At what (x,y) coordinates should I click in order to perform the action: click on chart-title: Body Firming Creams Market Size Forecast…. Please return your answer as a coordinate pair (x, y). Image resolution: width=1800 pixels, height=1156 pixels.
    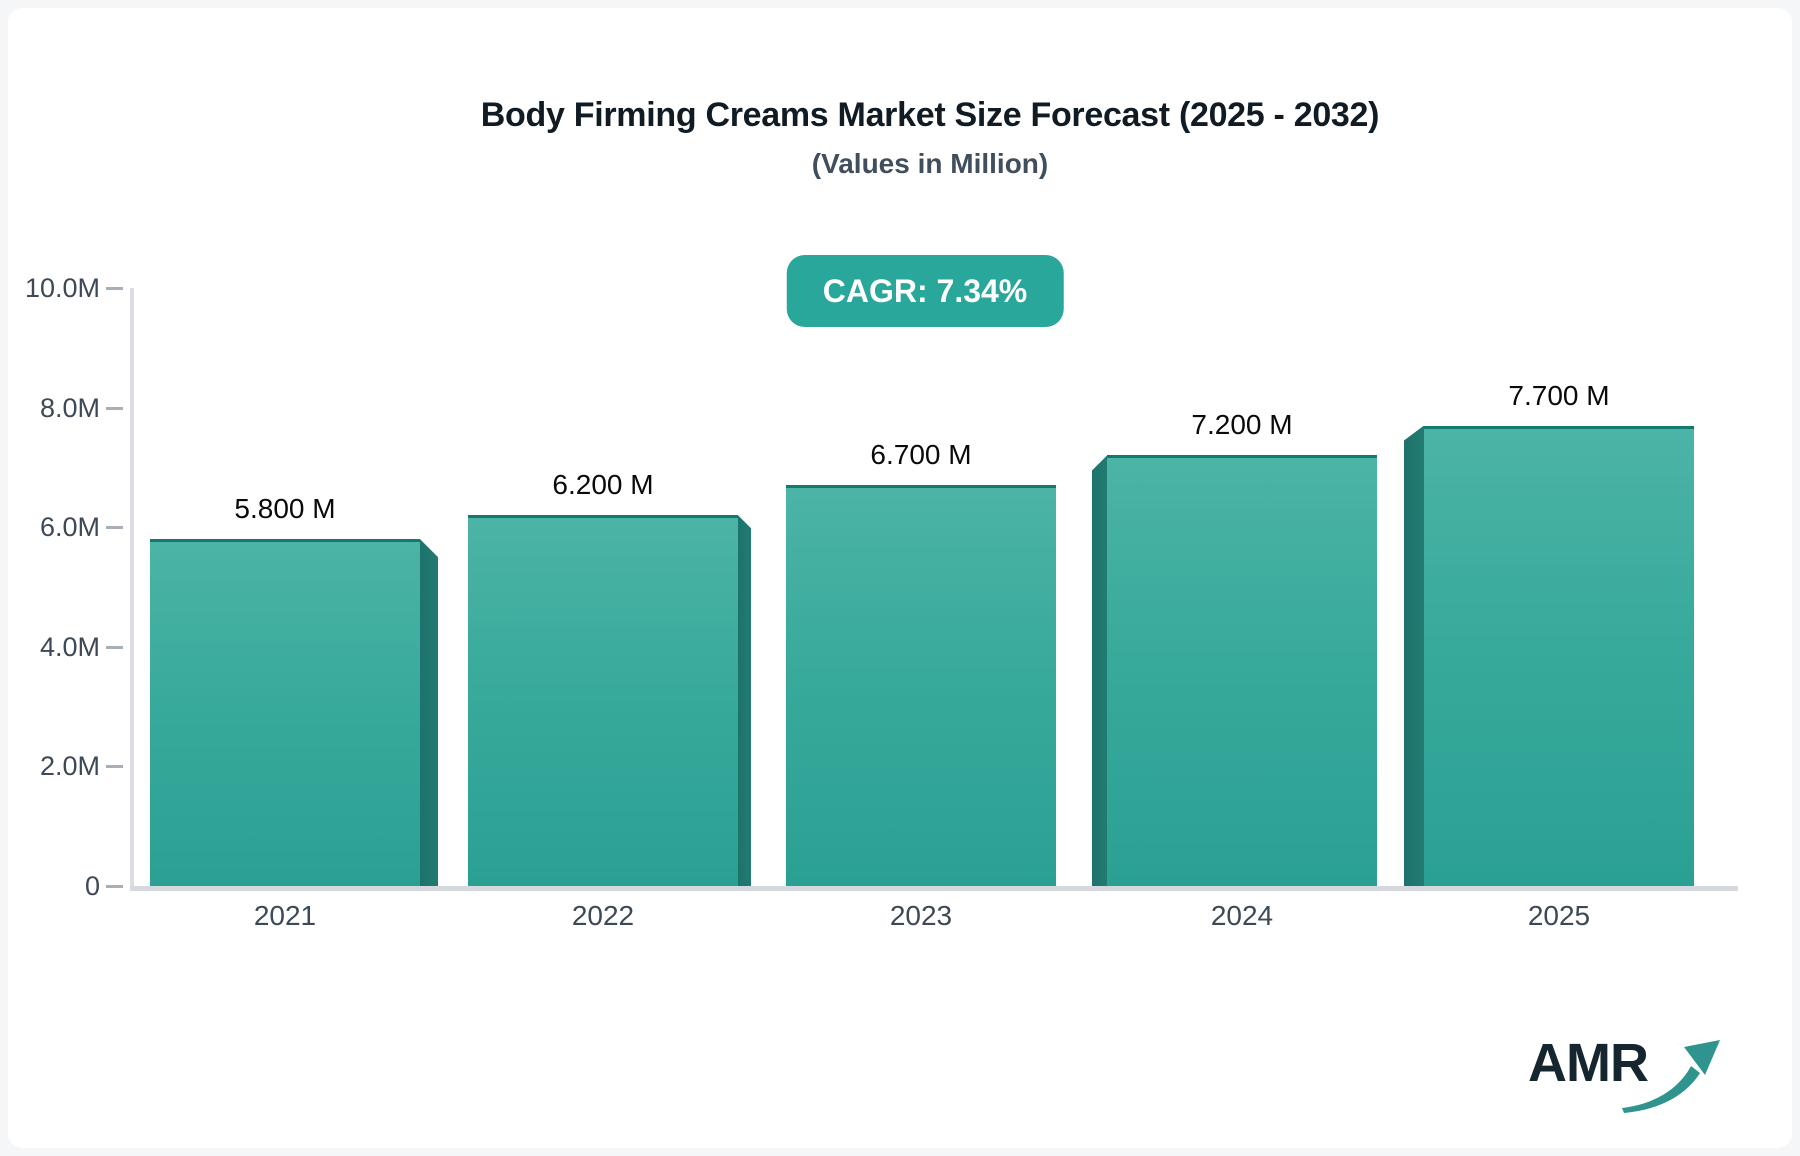
    Looking at the image, I should click on (930, 115).